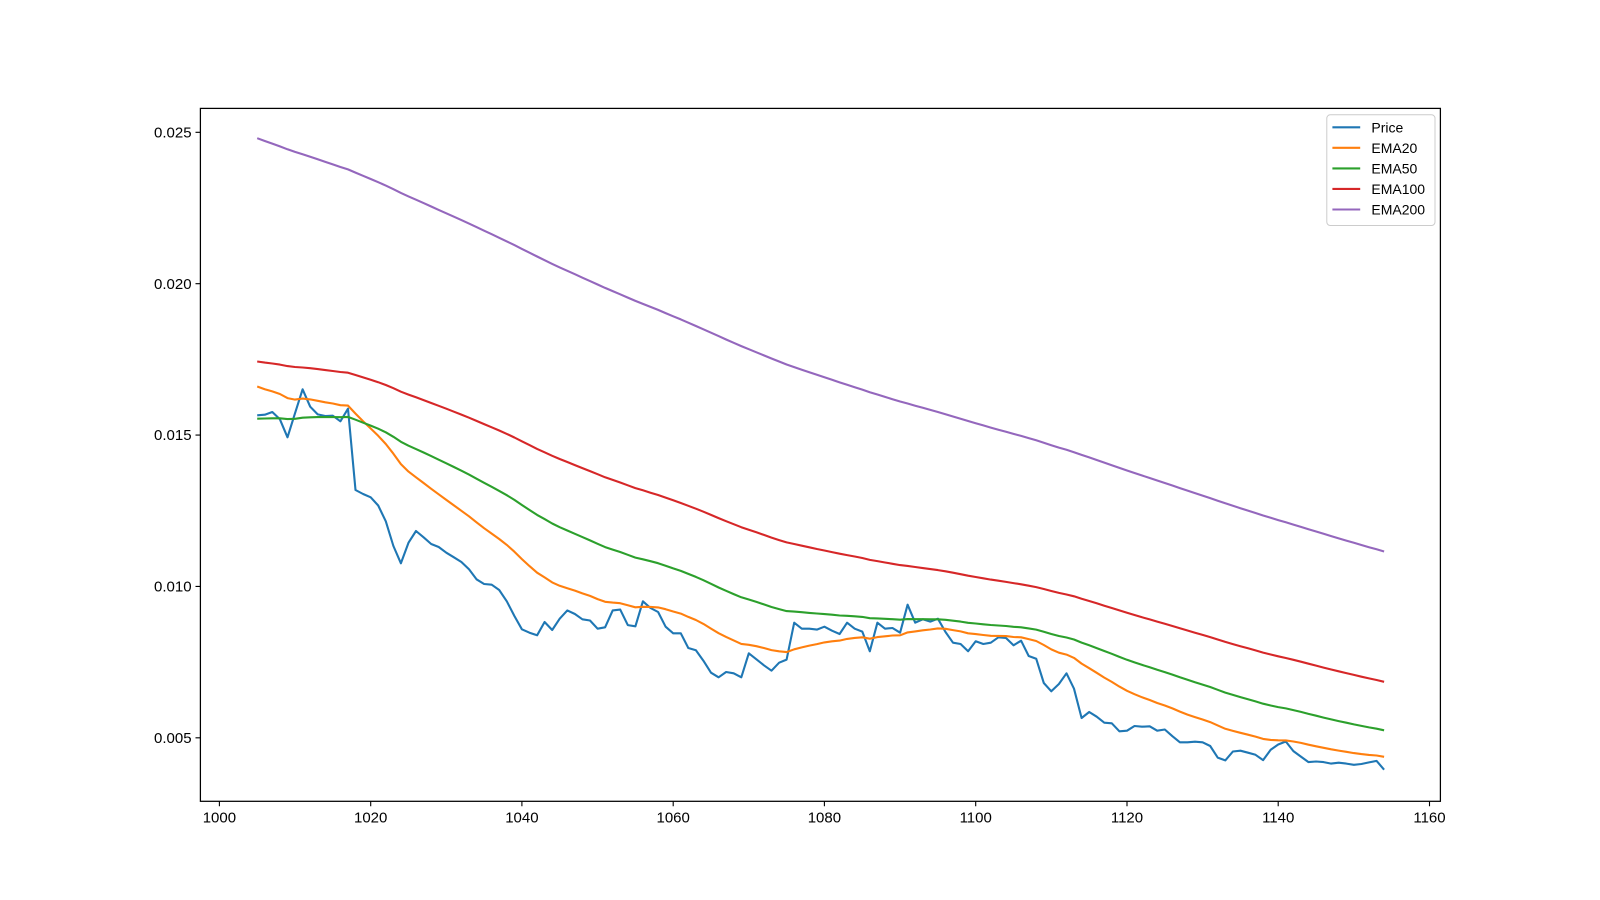 This screenshot has width=1600, height=900. What do you see at coordinates (1394, 148) in the screenshot?
I see `svg-text: EMA20` at bounding box center [1394, 148].